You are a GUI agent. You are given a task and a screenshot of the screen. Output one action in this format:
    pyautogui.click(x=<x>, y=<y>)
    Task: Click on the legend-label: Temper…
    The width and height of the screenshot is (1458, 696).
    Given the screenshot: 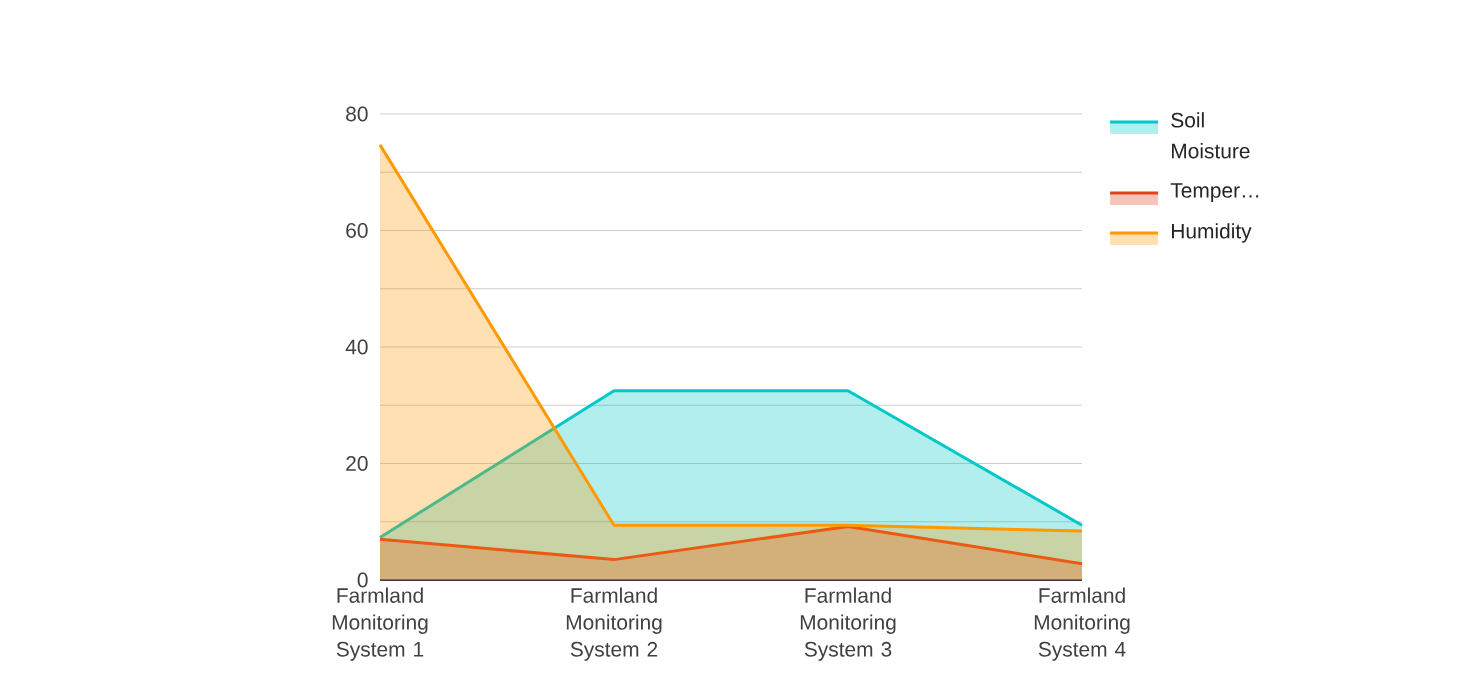 What is the action you would take?
    pyautogui.click(x=1214, y=192)
    